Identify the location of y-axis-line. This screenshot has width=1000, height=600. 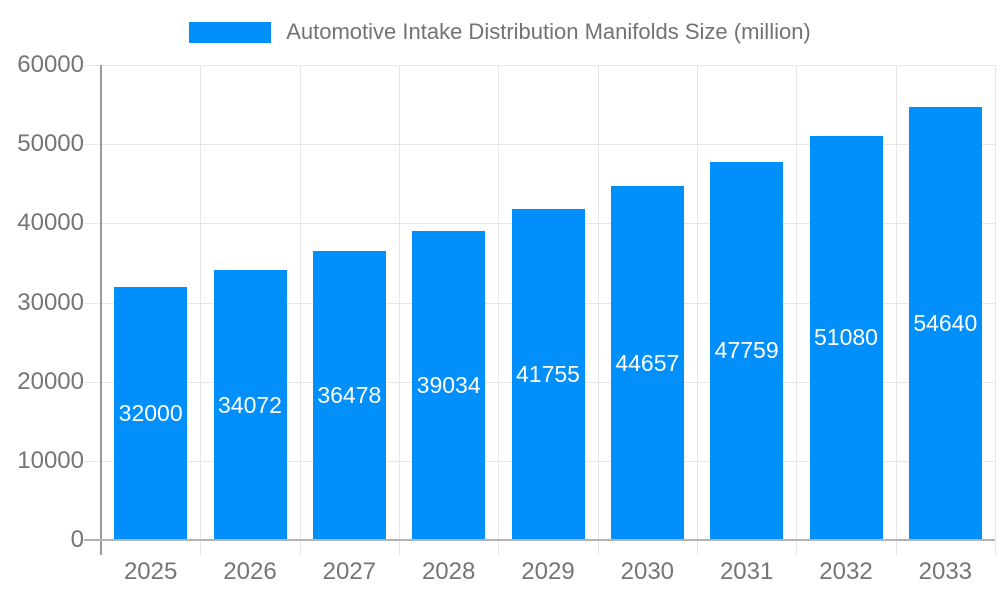
(101, 310).